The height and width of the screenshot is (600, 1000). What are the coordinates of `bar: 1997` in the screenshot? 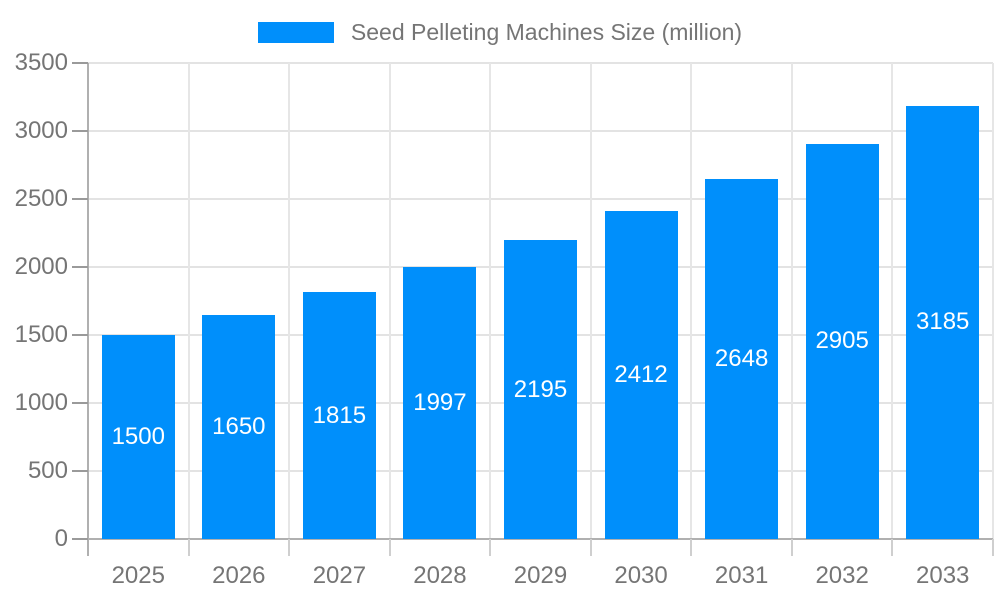 It's located at (440, 403).